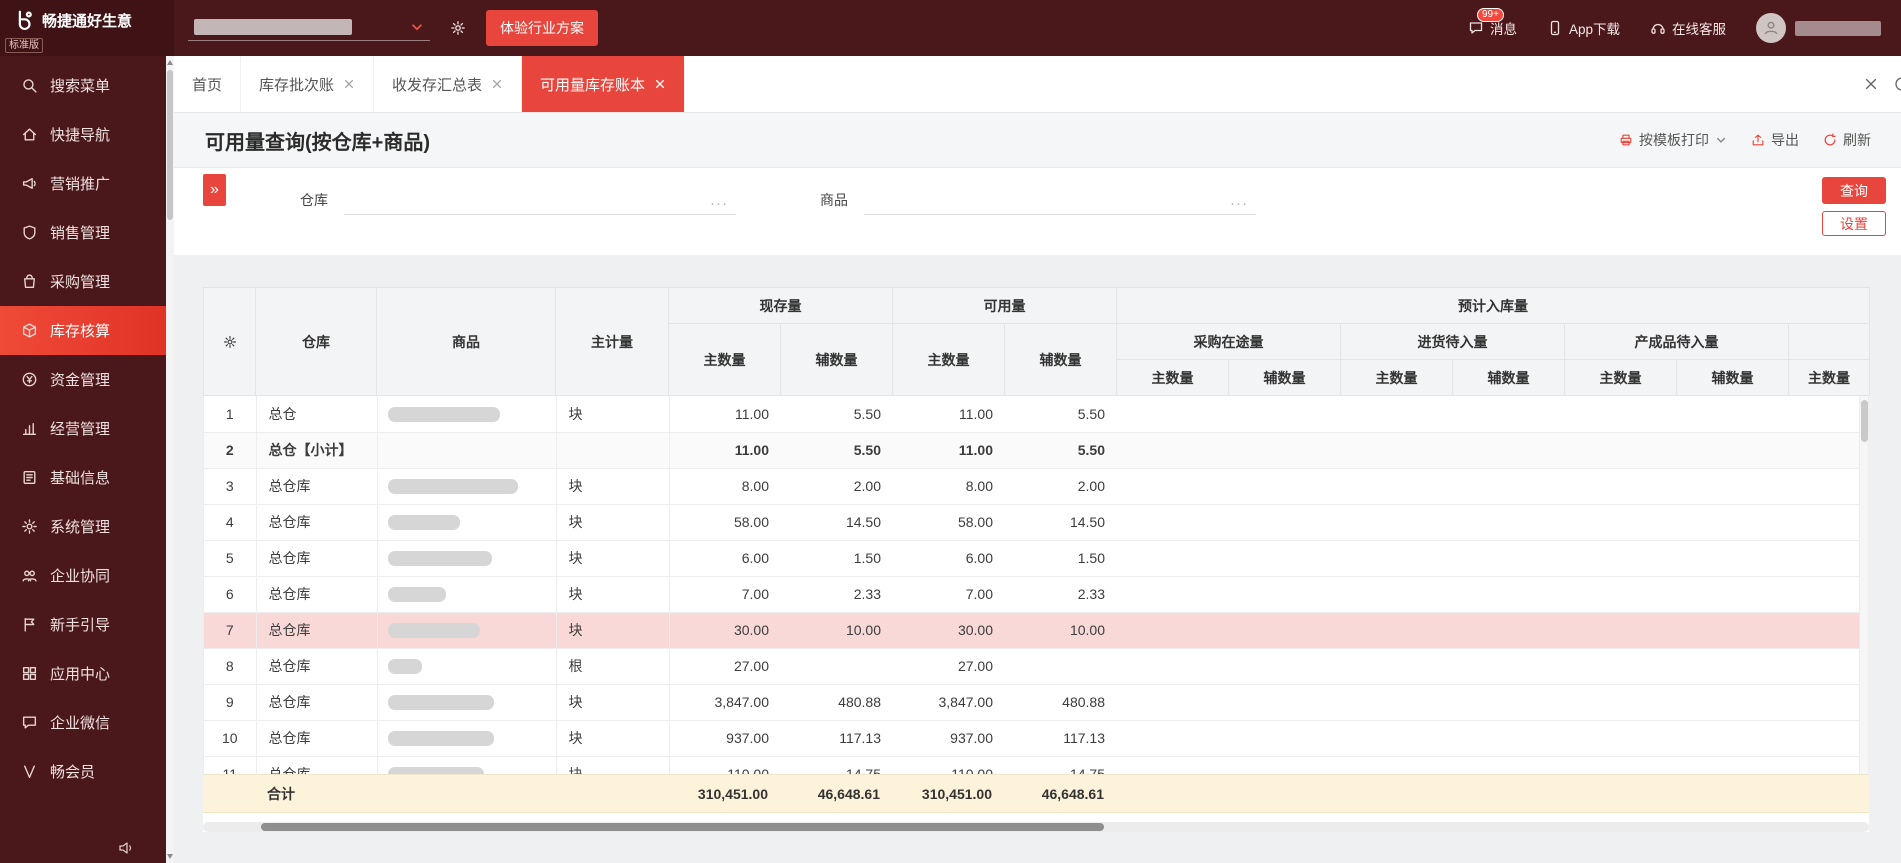  I want to click on chat-icon, so click(29, 722).